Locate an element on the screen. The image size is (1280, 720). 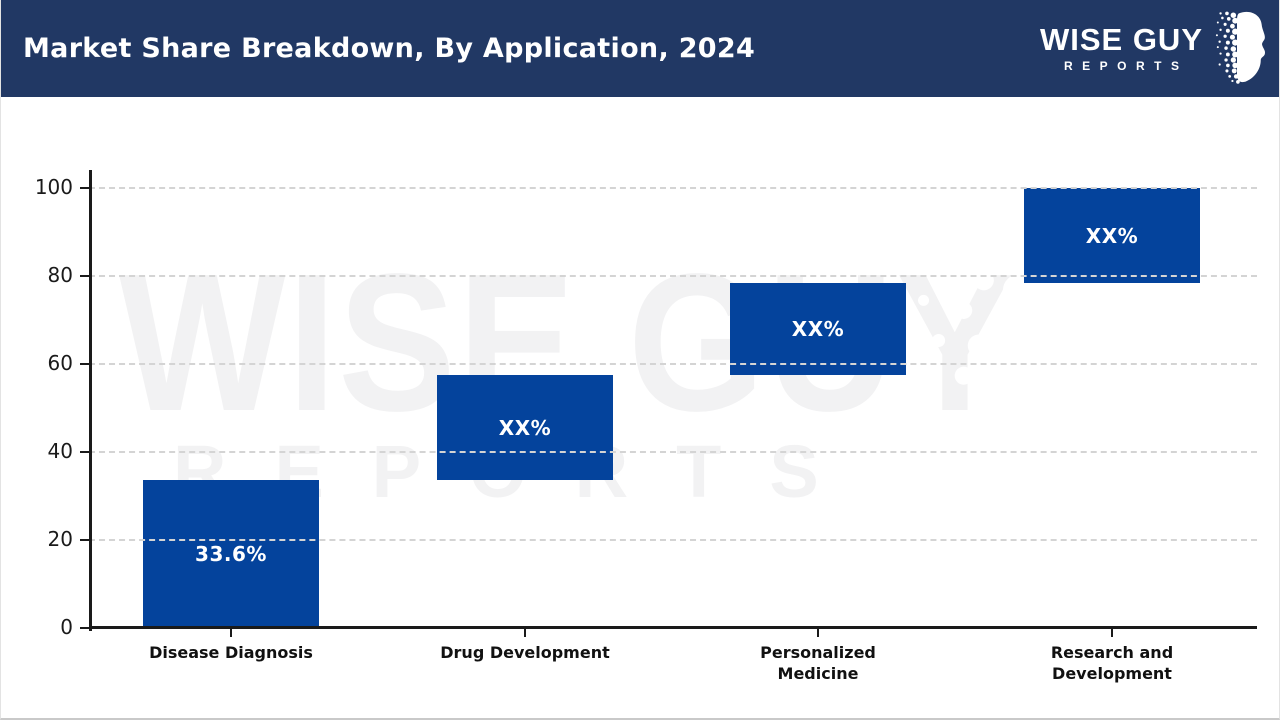
bar-research-and-development: XX% is located at coordinates (1112, 236).